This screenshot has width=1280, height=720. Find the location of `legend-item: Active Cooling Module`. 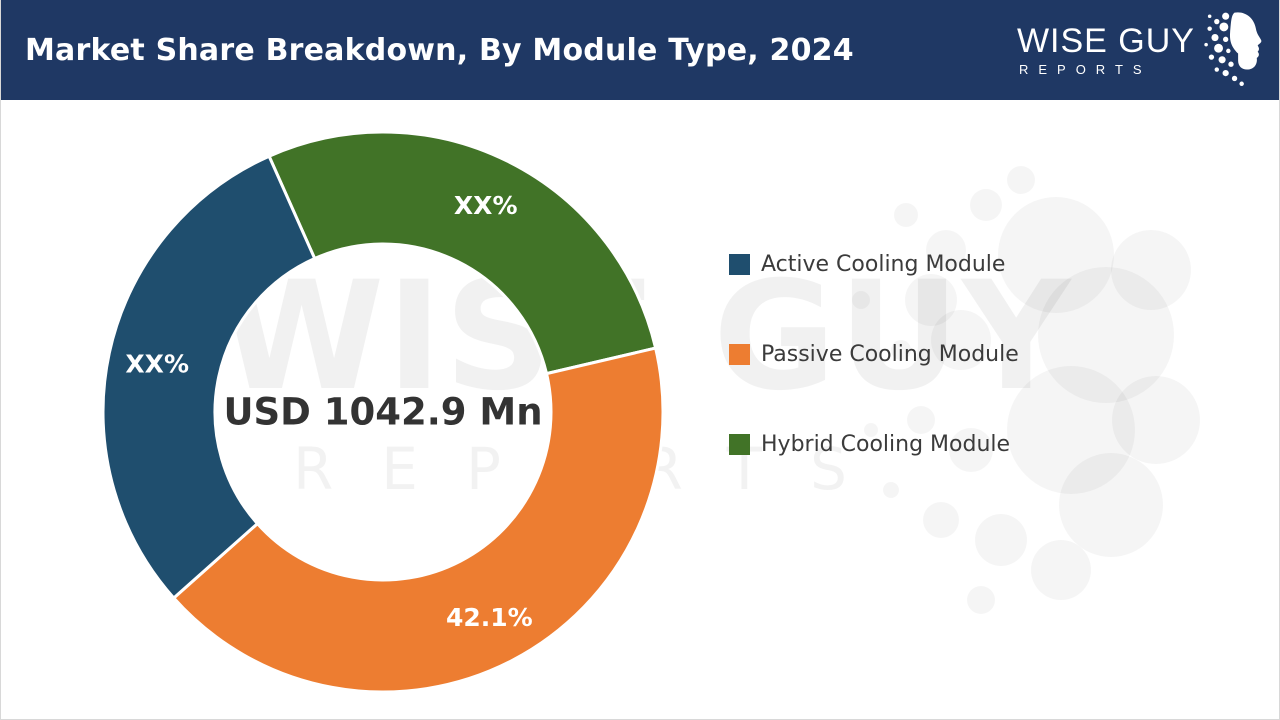

legend-item: Active Cooling Module is located at coordinates (874, 264).